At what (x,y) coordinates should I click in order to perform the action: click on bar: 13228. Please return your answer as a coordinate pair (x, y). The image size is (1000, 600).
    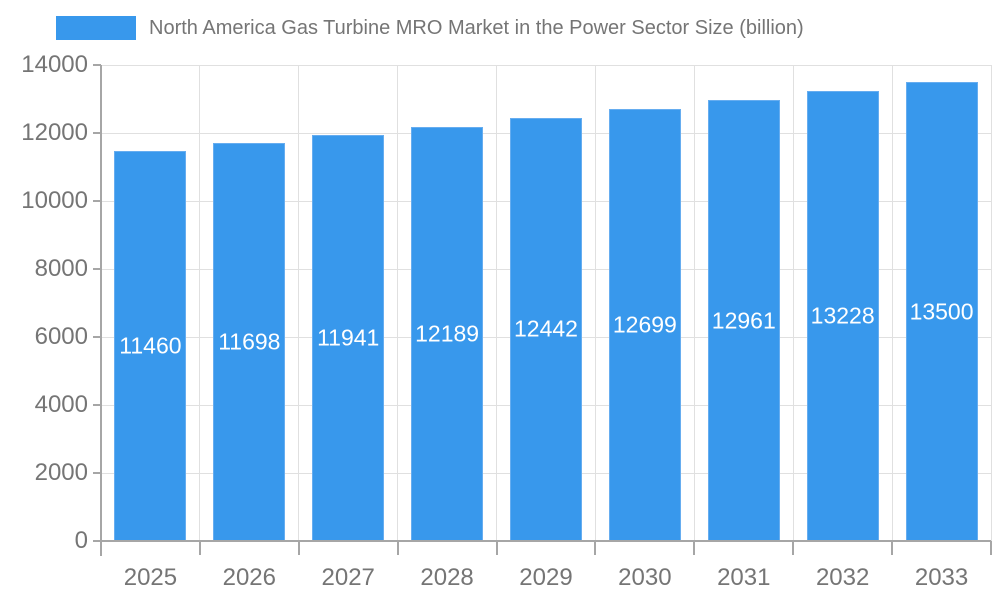
    Looking at the image, I should click on (842, 316).